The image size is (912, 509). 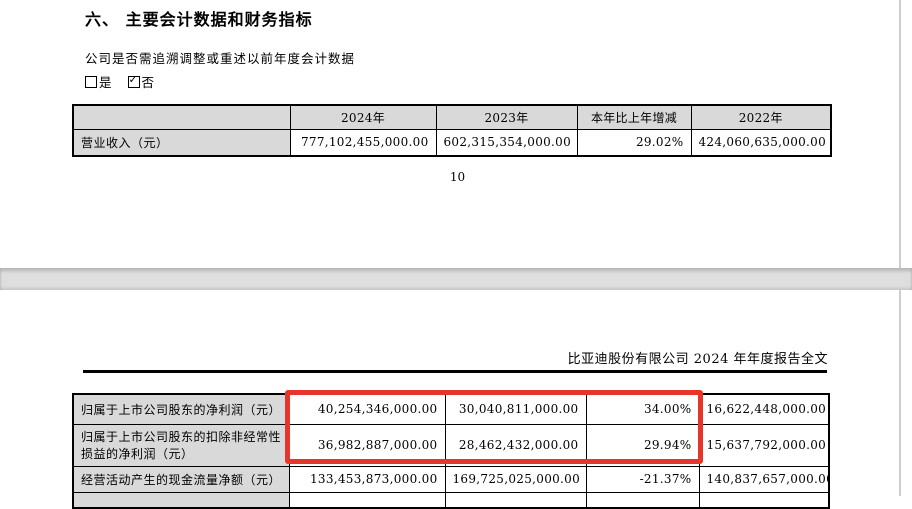 What do you see at coordinates (363, 117) in the screenshot?
I see `header-cell-2024: 2024年` at bounding box center [363, 117].